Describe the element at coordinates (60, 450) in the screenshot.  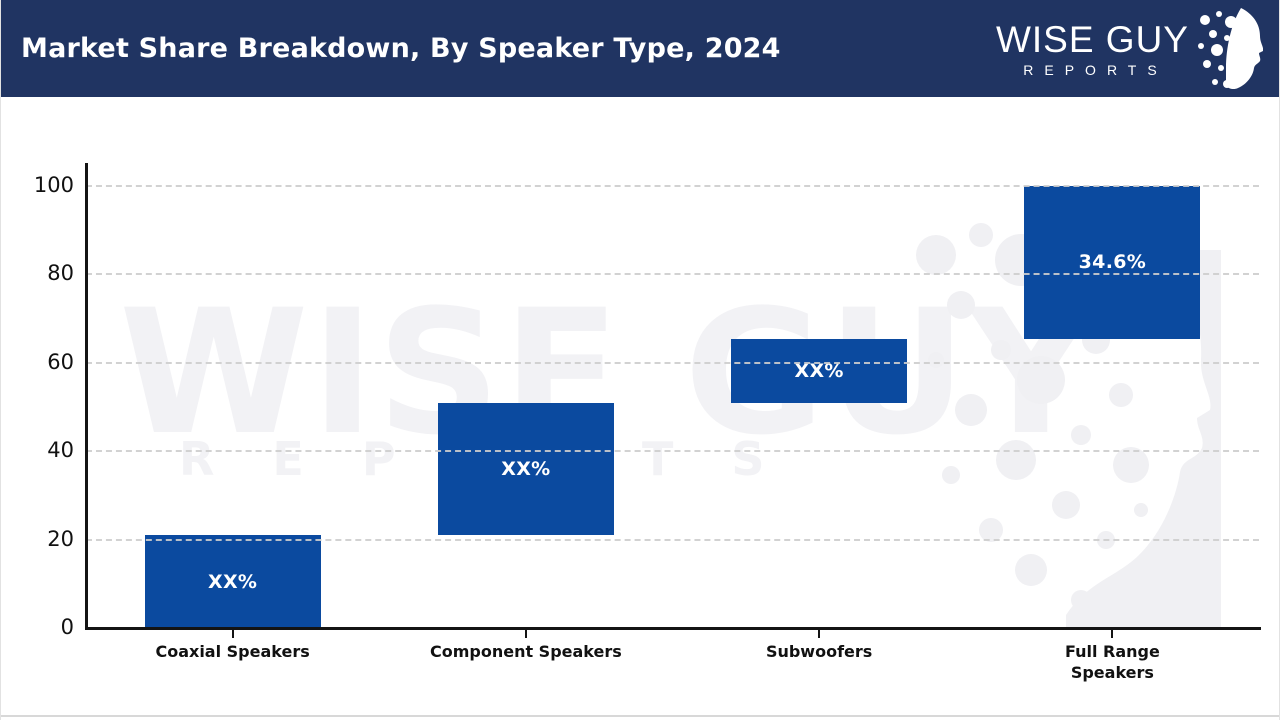
I see `ytick-label-40: 40` at that location.